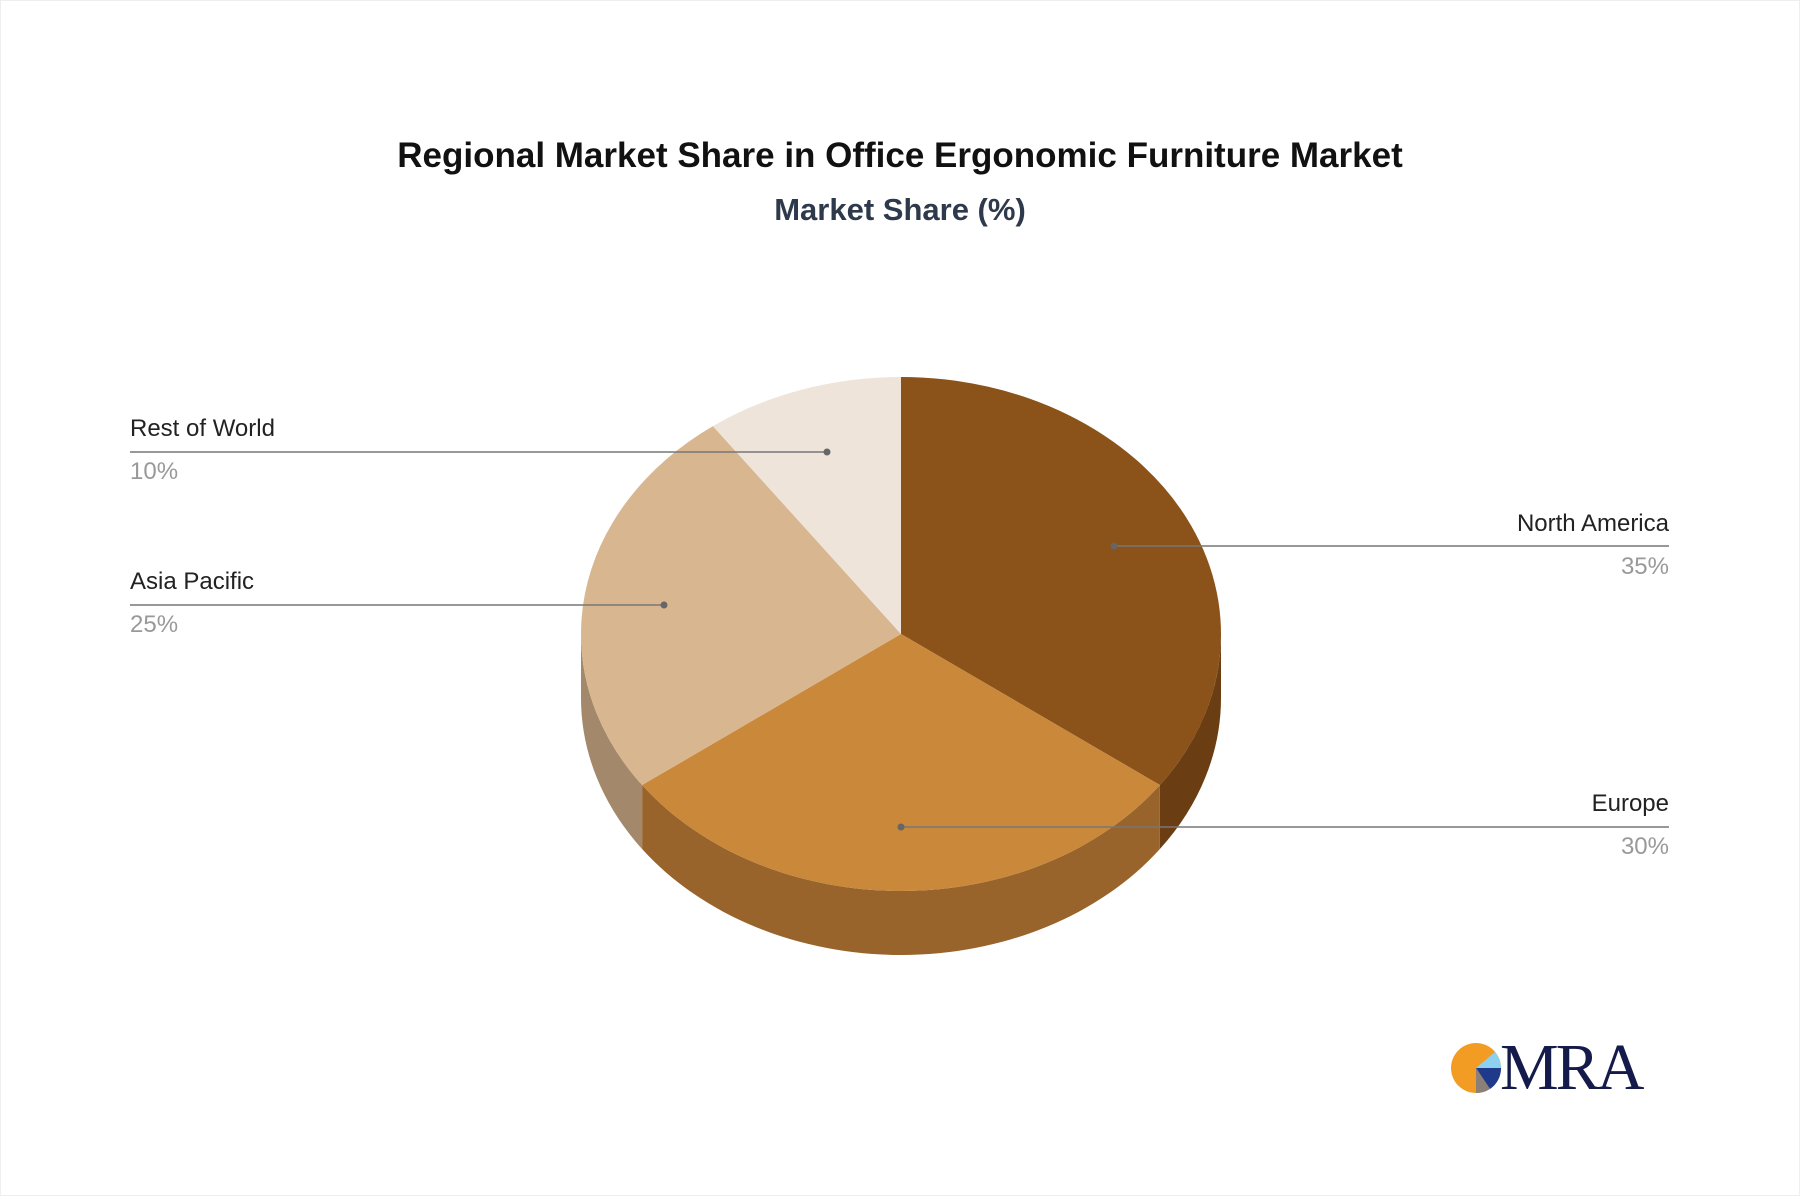 Image resolution: width=1800 pixels, height=1196 pixels. I want to click on mra-logo-pie-icon, so click(1476, 1068).